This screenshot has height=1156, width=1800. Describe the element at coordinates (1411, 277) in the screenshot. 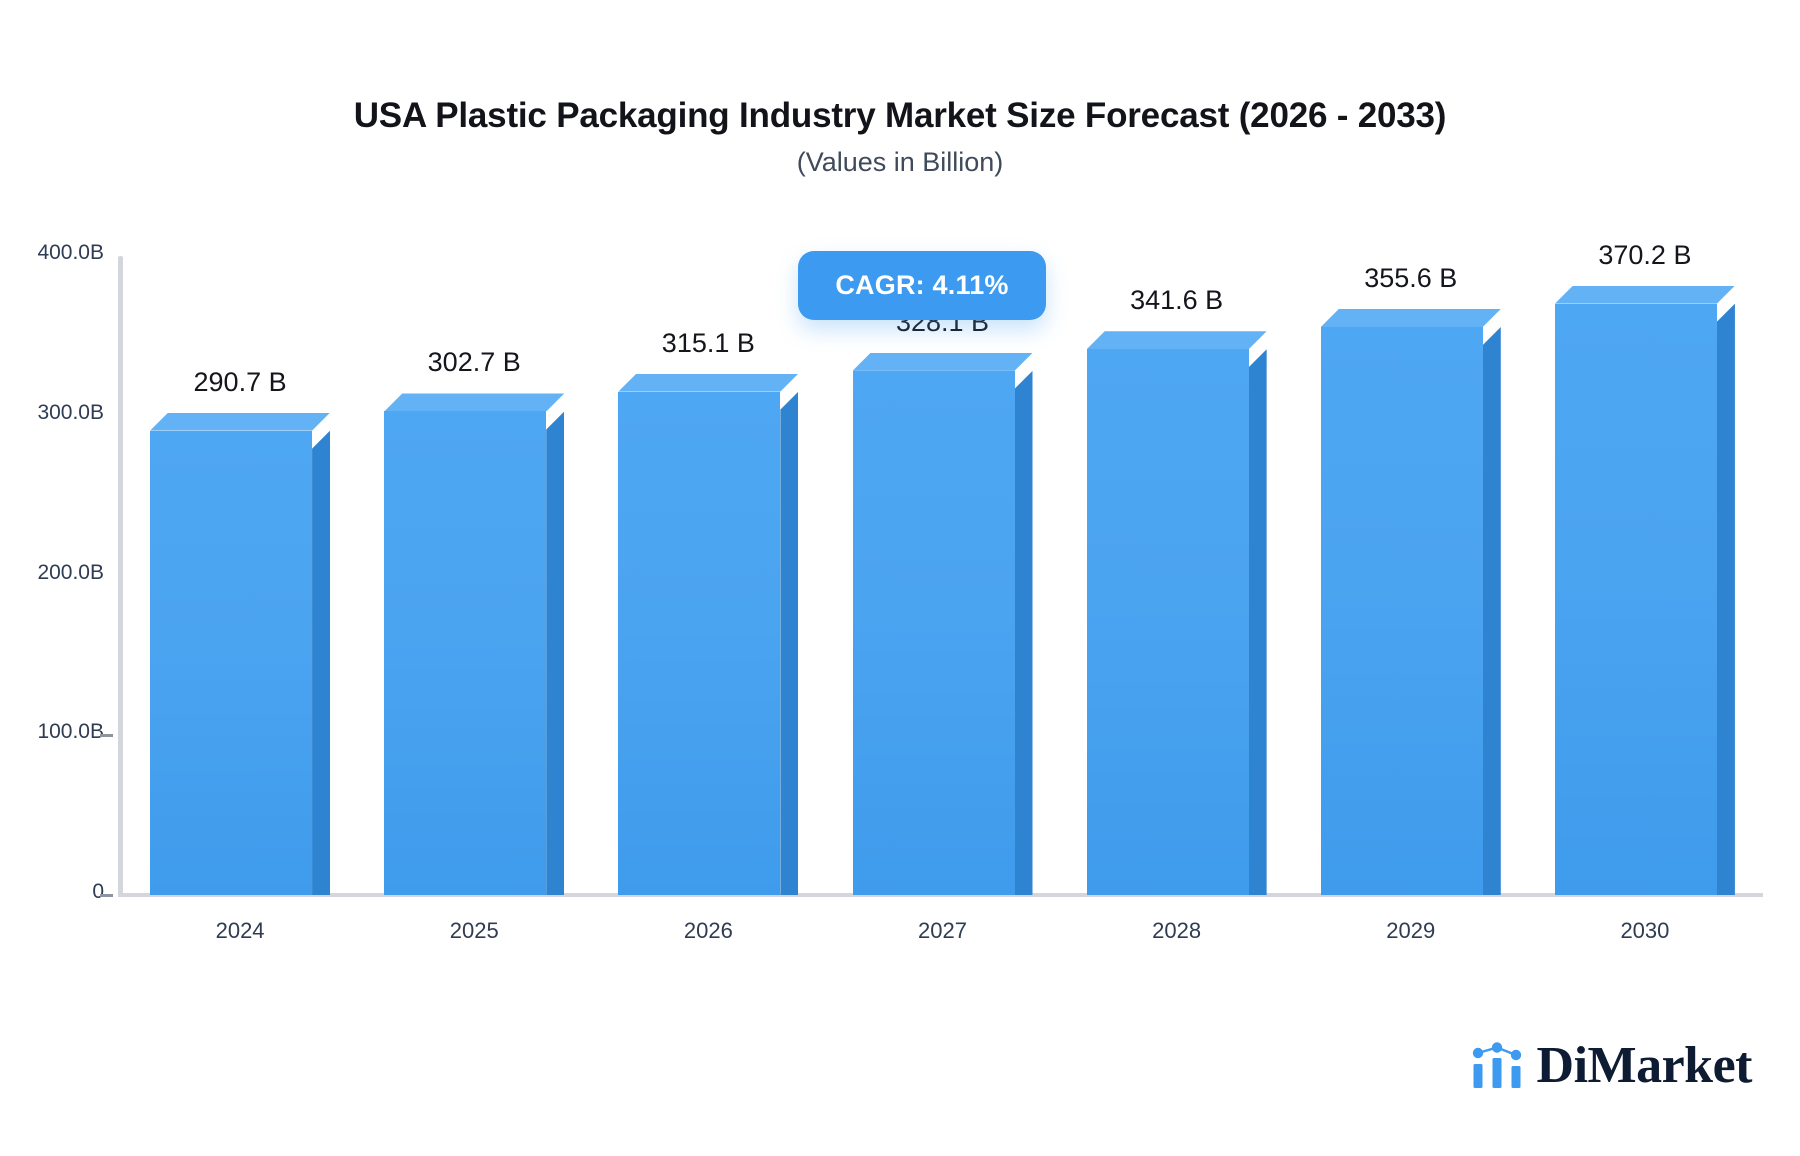

I see `bar-value-label: 355.6 B` at that location.